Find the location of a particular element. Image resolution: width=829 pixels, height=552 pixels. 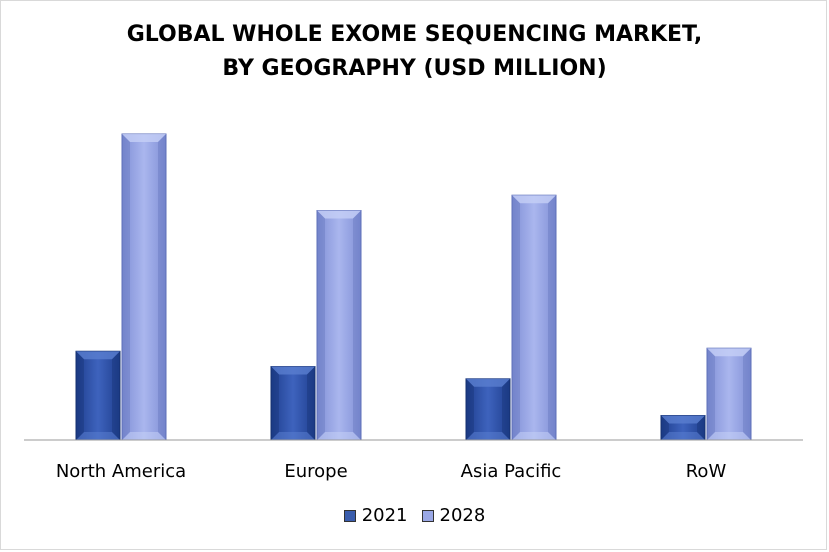

legend-swatch-2028 is located at coordinates (427, 515).